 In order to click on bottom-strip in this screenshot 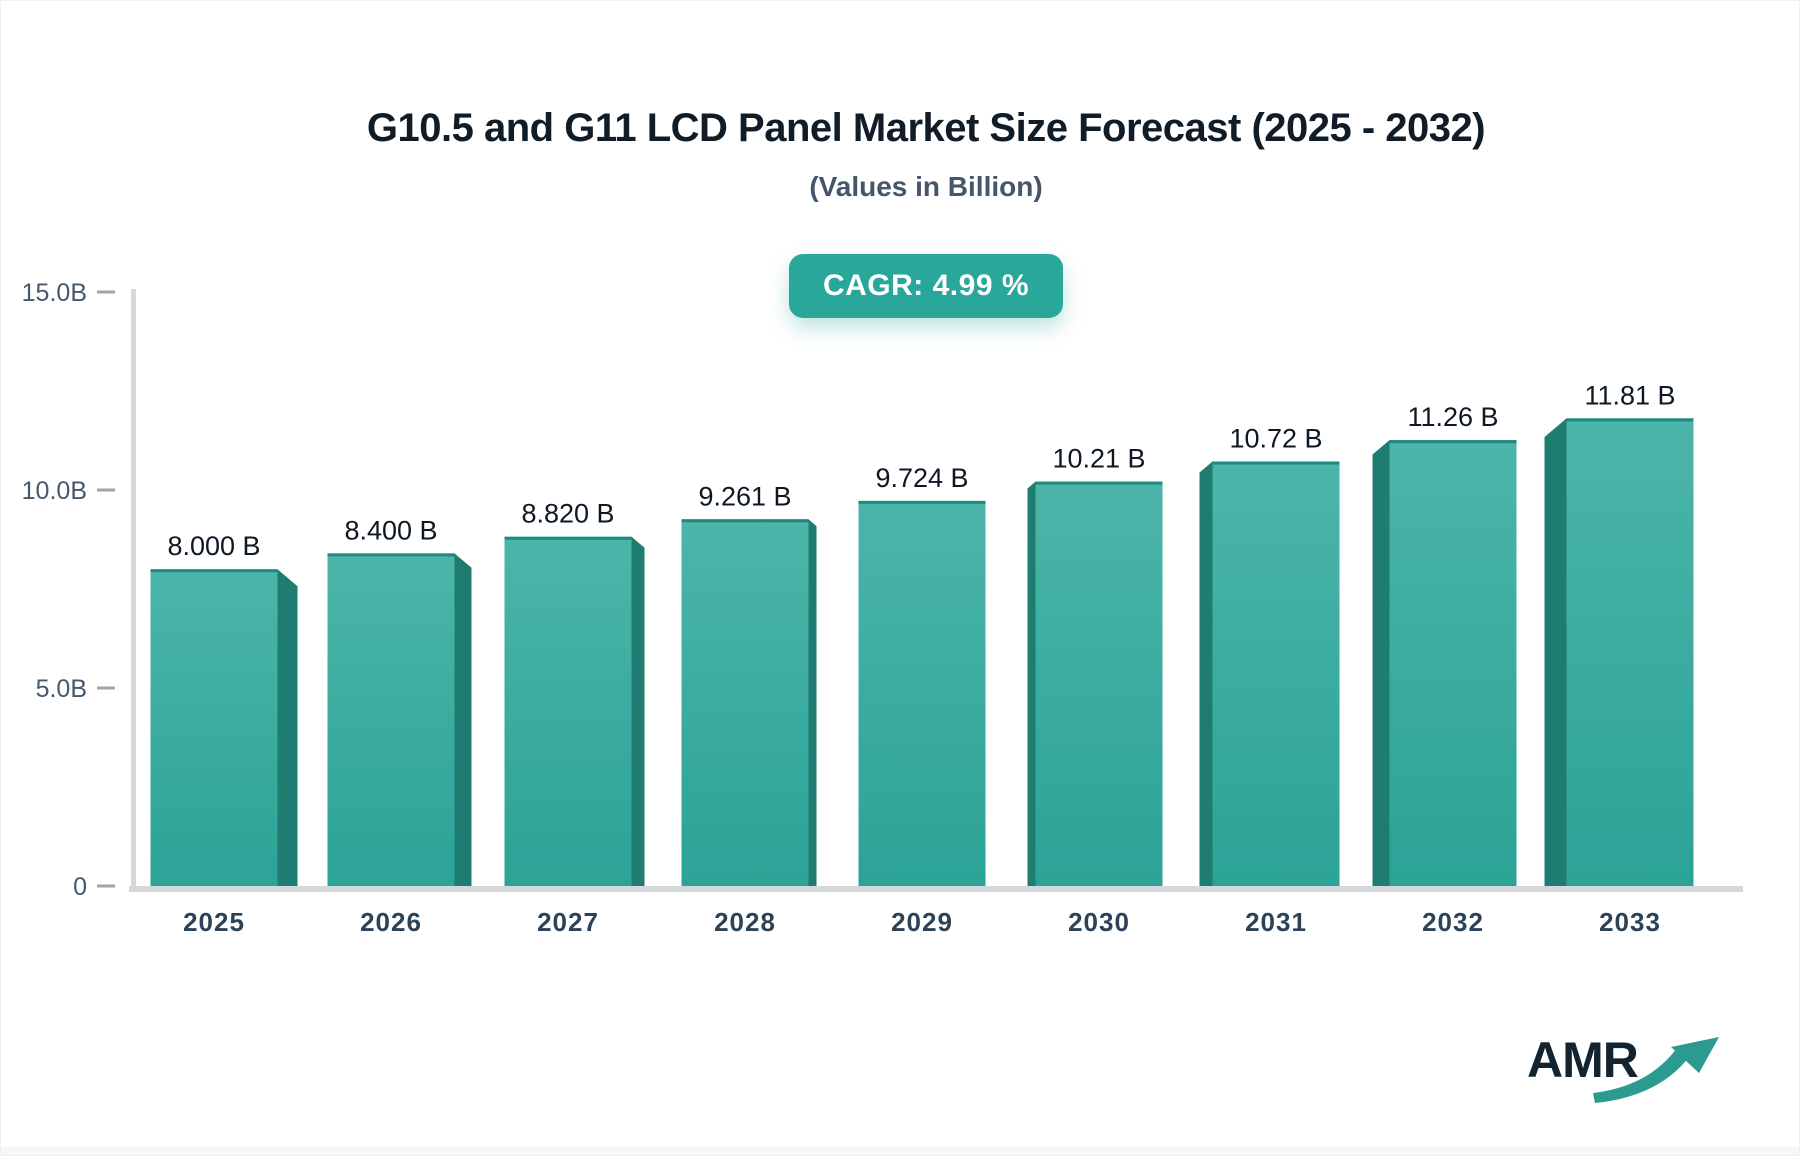, I will do `click(900, 1151)`.